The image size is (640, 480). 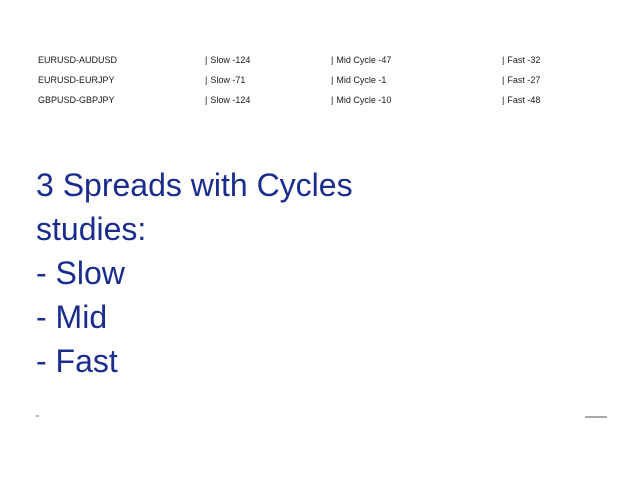 What do you see at coordinates (77, 361) in the screenshot?
I see `bullet-item-fast: - Fast` at bounding box center [77, 361].